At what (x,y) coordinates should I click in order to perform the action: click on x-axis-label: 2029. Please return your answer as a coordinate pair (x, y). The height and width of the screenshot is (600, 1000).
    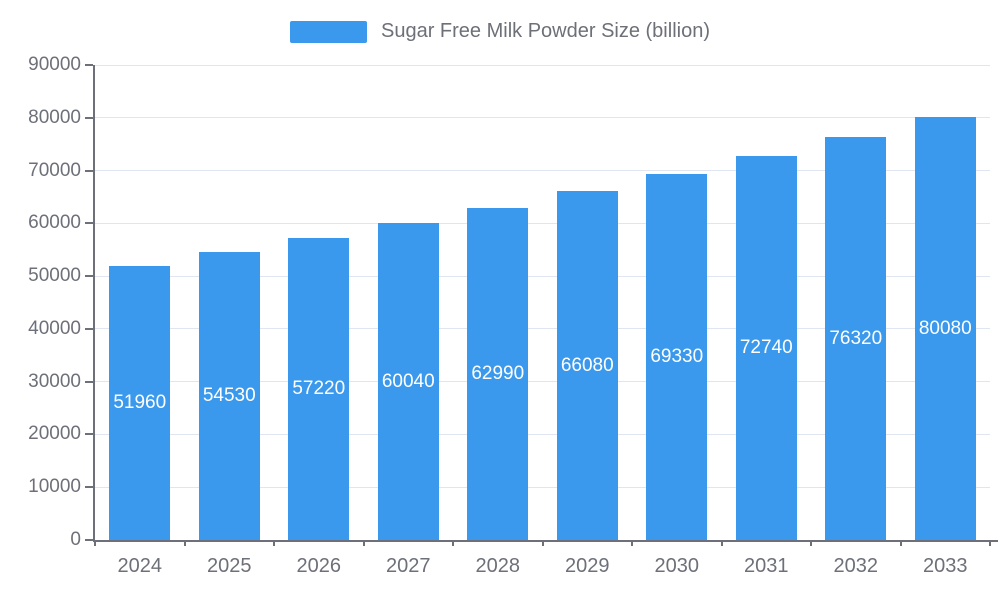
    Looking at the image, I should click on (587, 566).